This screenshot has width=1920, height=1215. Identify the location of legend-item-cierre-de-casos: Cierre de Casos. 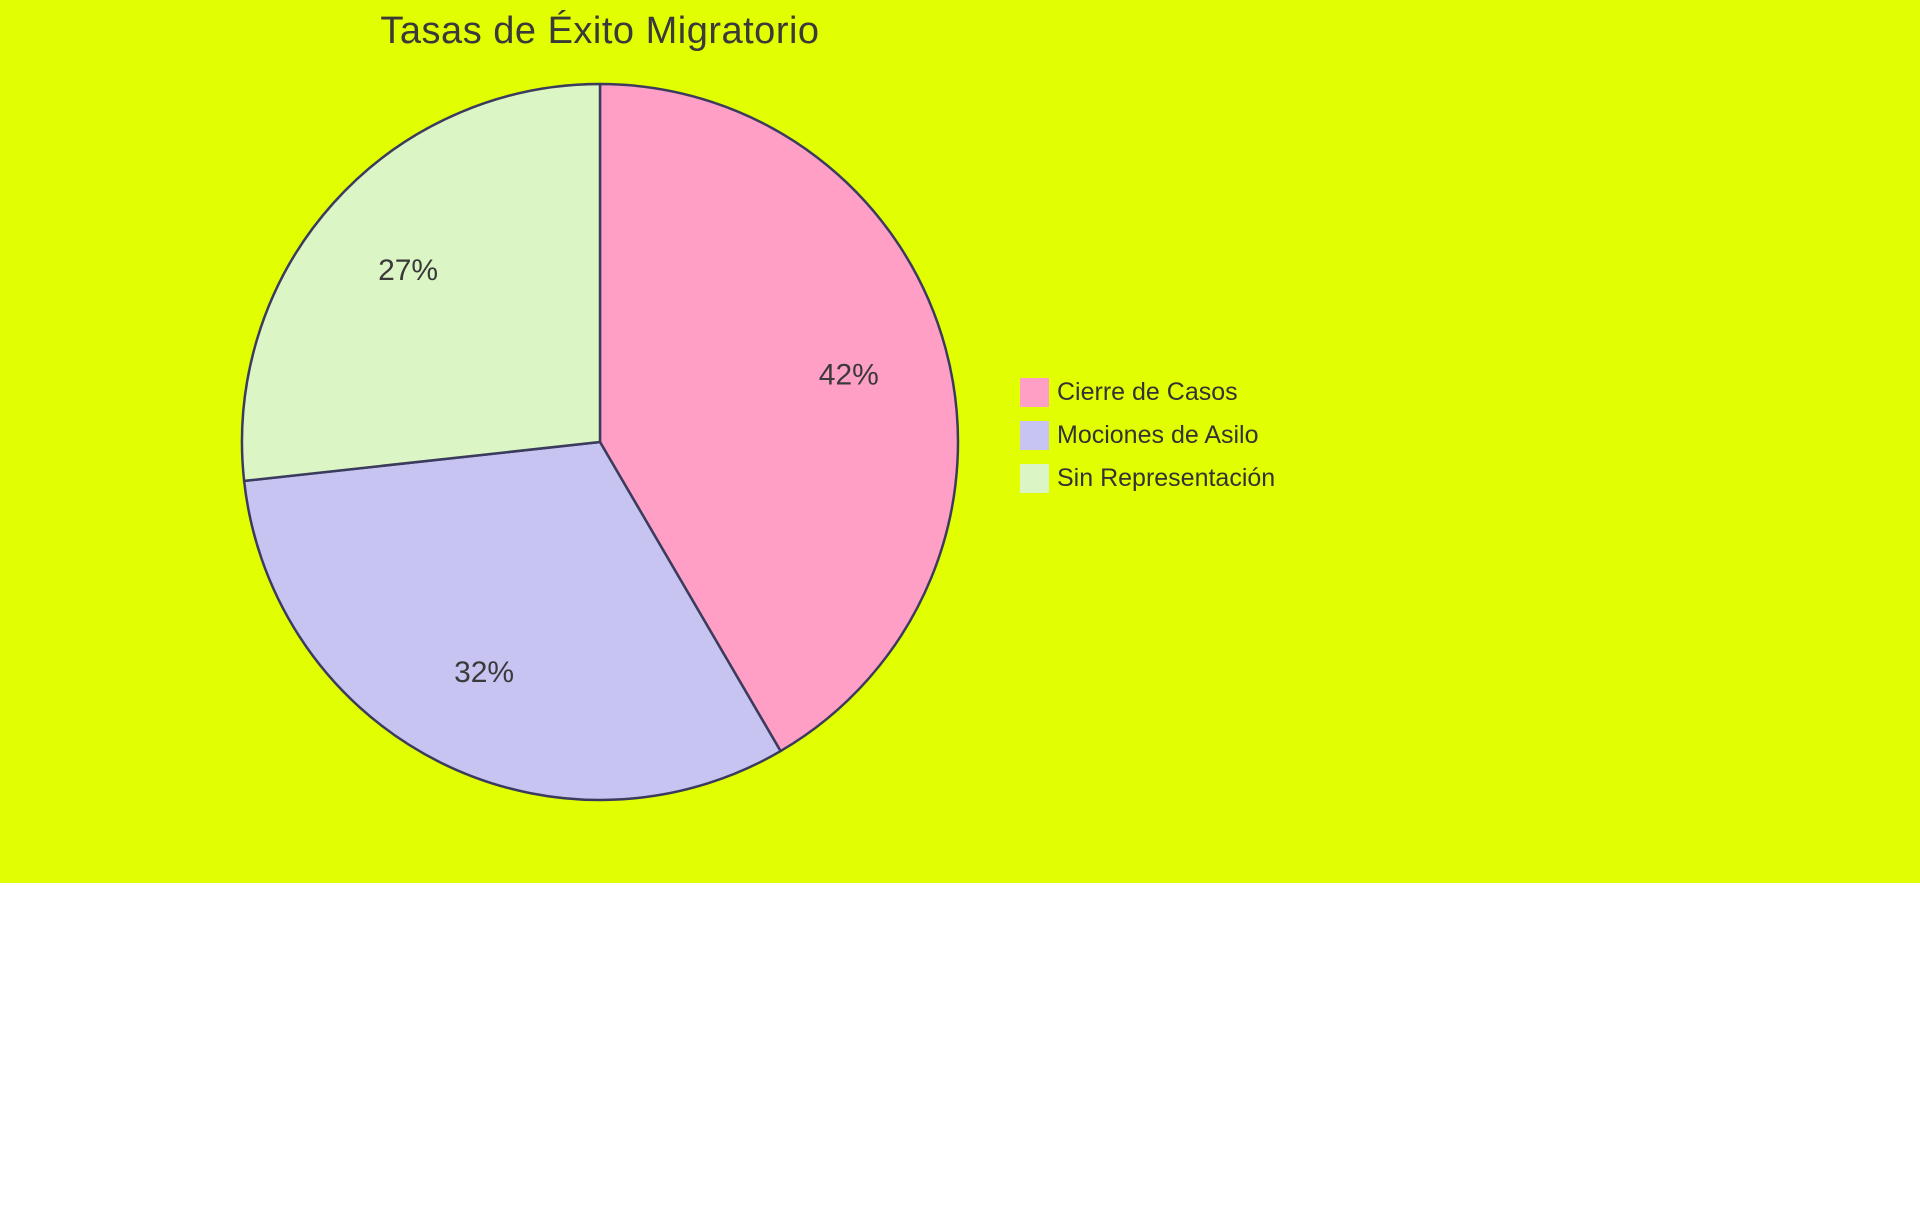
(1147, 392).